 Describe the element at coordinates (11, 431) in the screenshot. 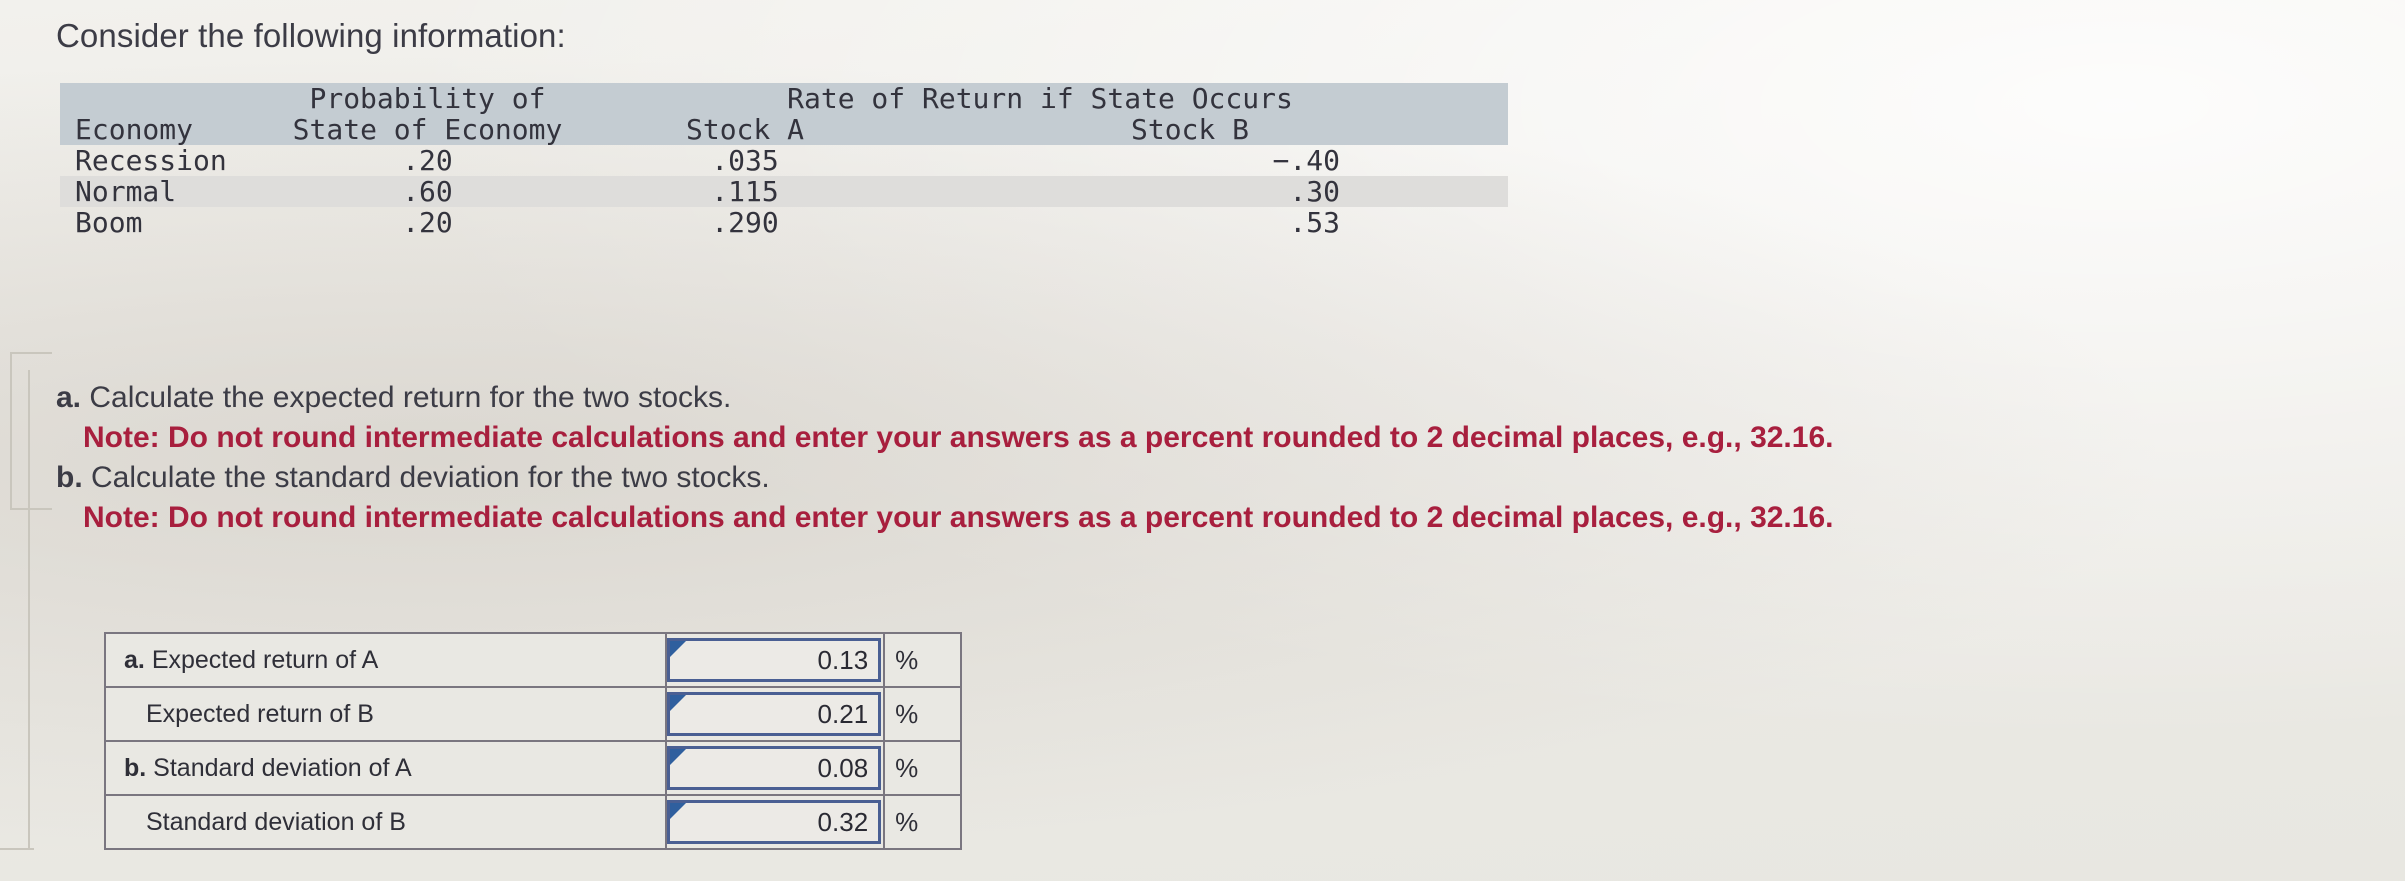

I see `ghost-border-vertical-left` at that location.